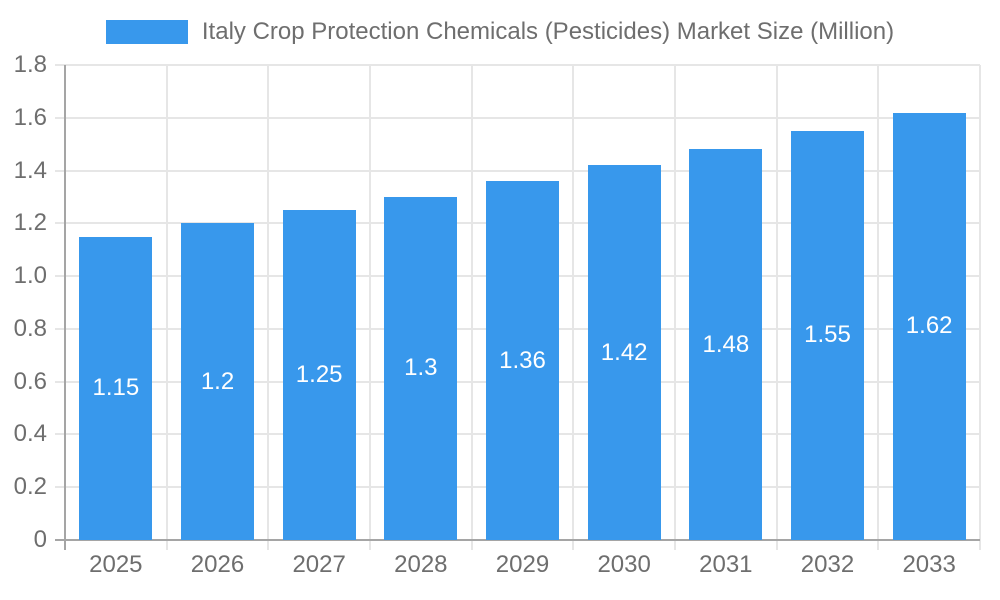  What do you see at coordinates (30, 487) in the screenshot?
I see `y-axis-label: 0.2` at bounding box center [30, 487].